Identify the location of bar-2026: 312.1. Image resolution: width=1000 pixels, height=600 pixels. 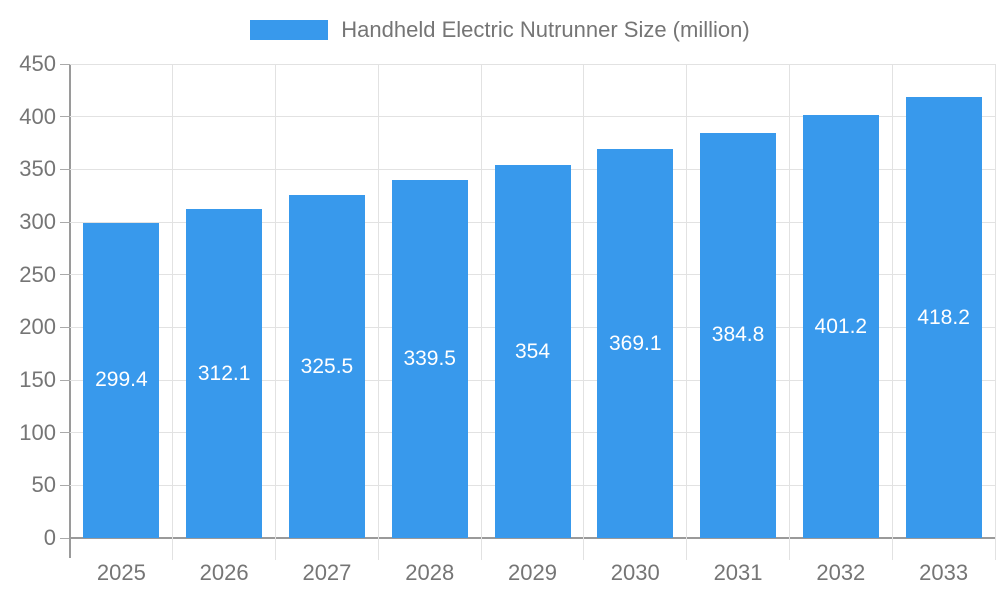
(224, 373).